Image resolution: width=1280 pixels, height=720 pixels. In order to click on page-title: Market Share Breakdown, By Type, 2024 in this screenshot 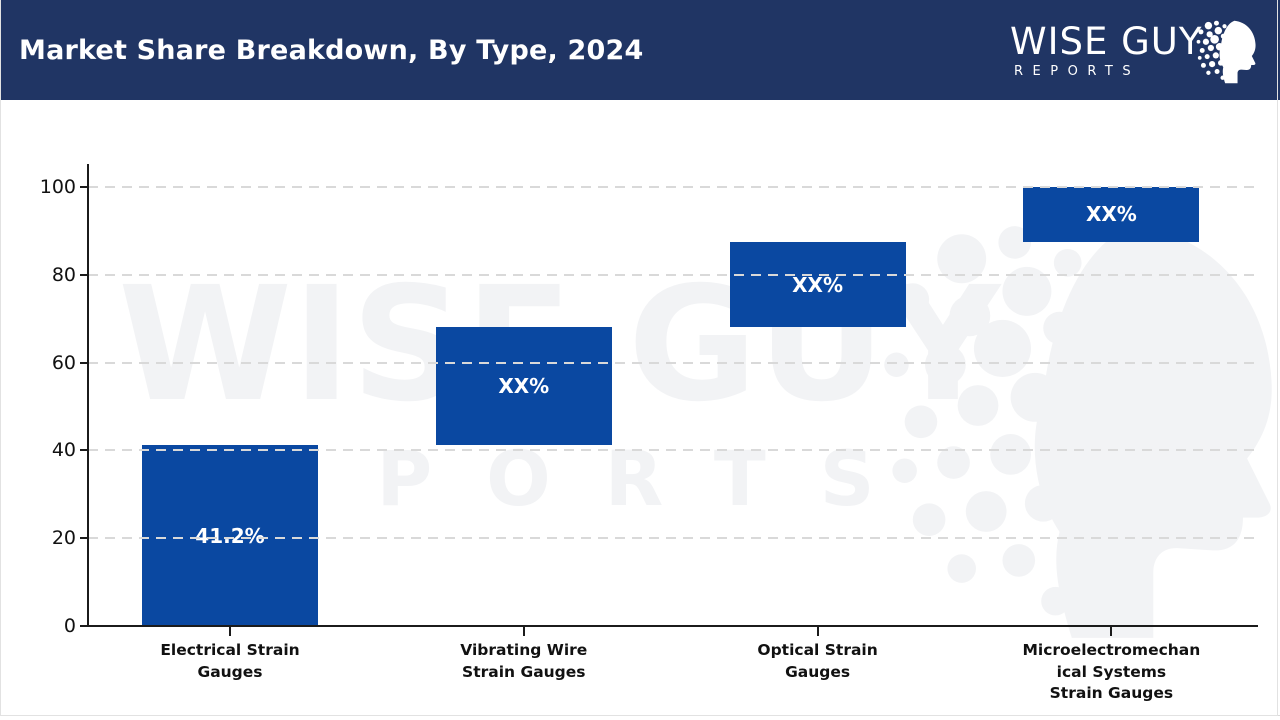, I will do `click(331, 50)`.